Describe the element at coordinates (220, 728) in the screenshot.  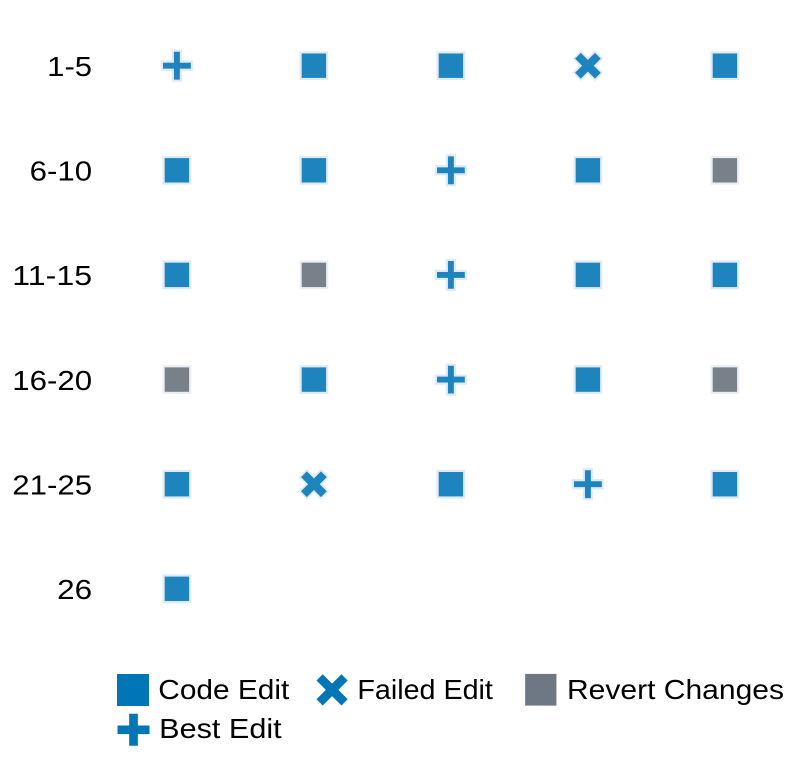
I see `svg-text: Best Edit` at that location.